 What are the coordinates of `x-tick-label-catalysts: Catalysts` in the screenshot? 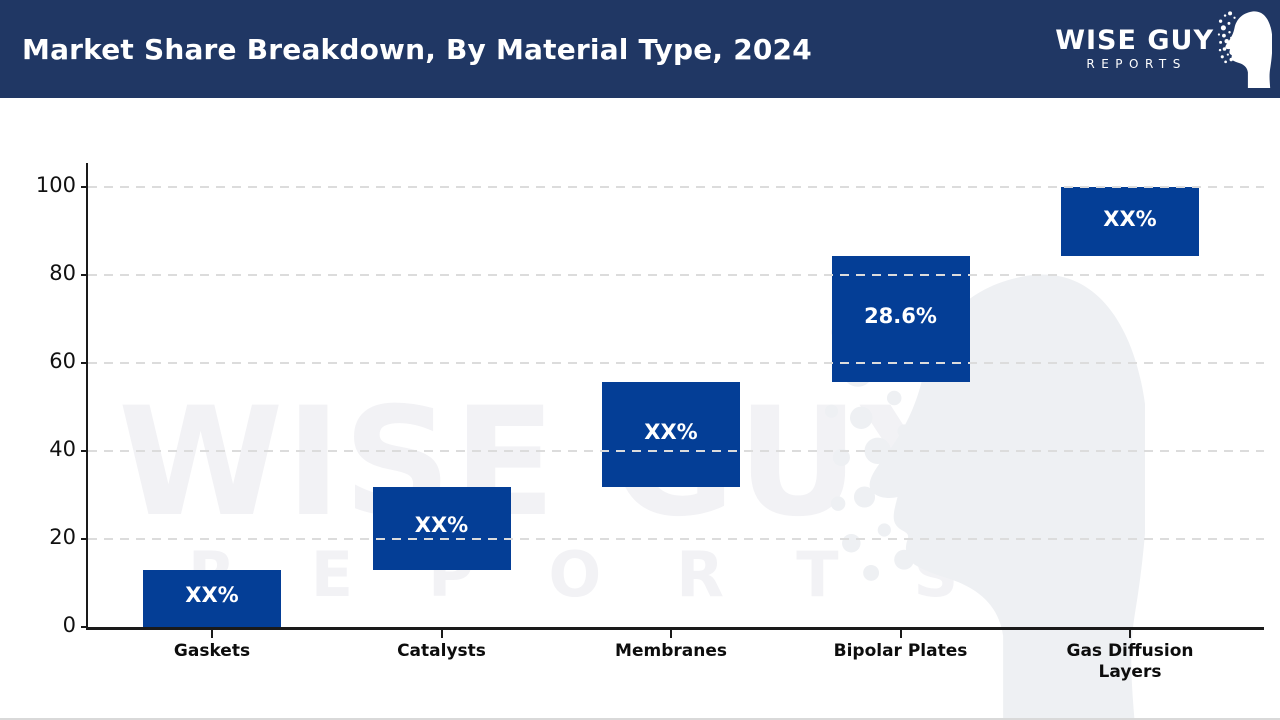 It's located at (441, 651).